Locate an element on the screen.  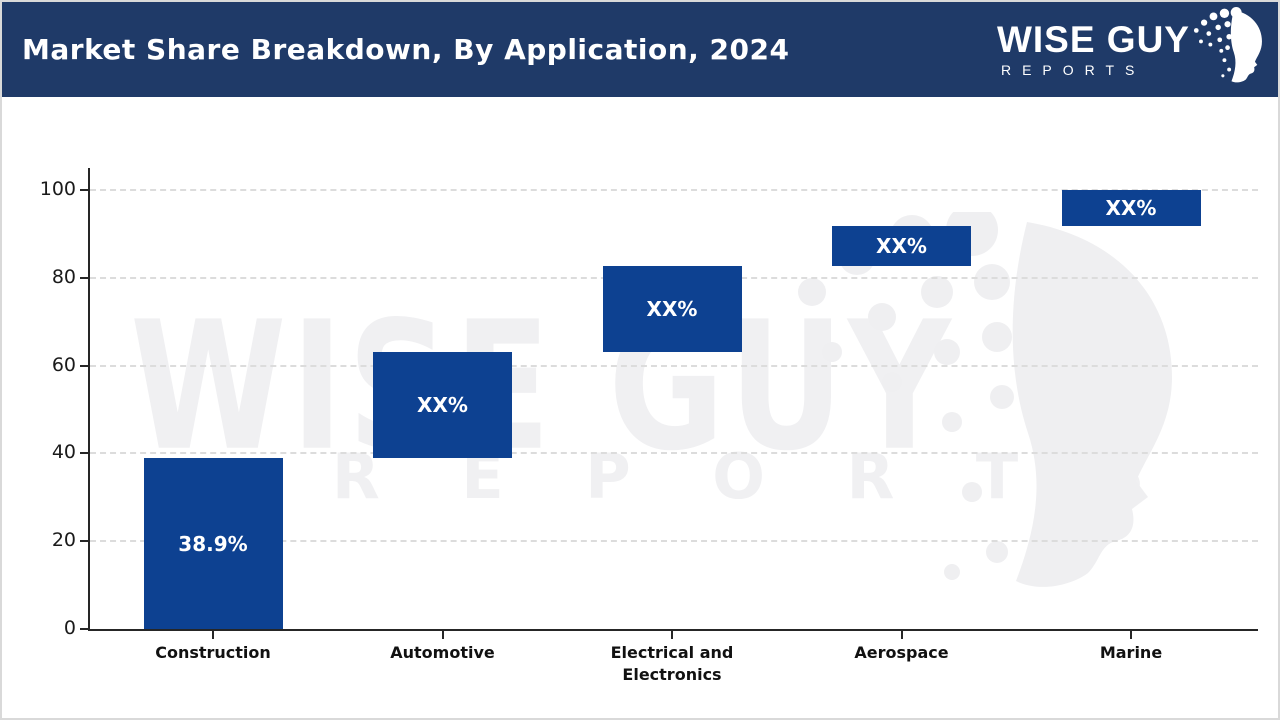
y-tick-label-100: 100 is located at coordinates (57, 189).